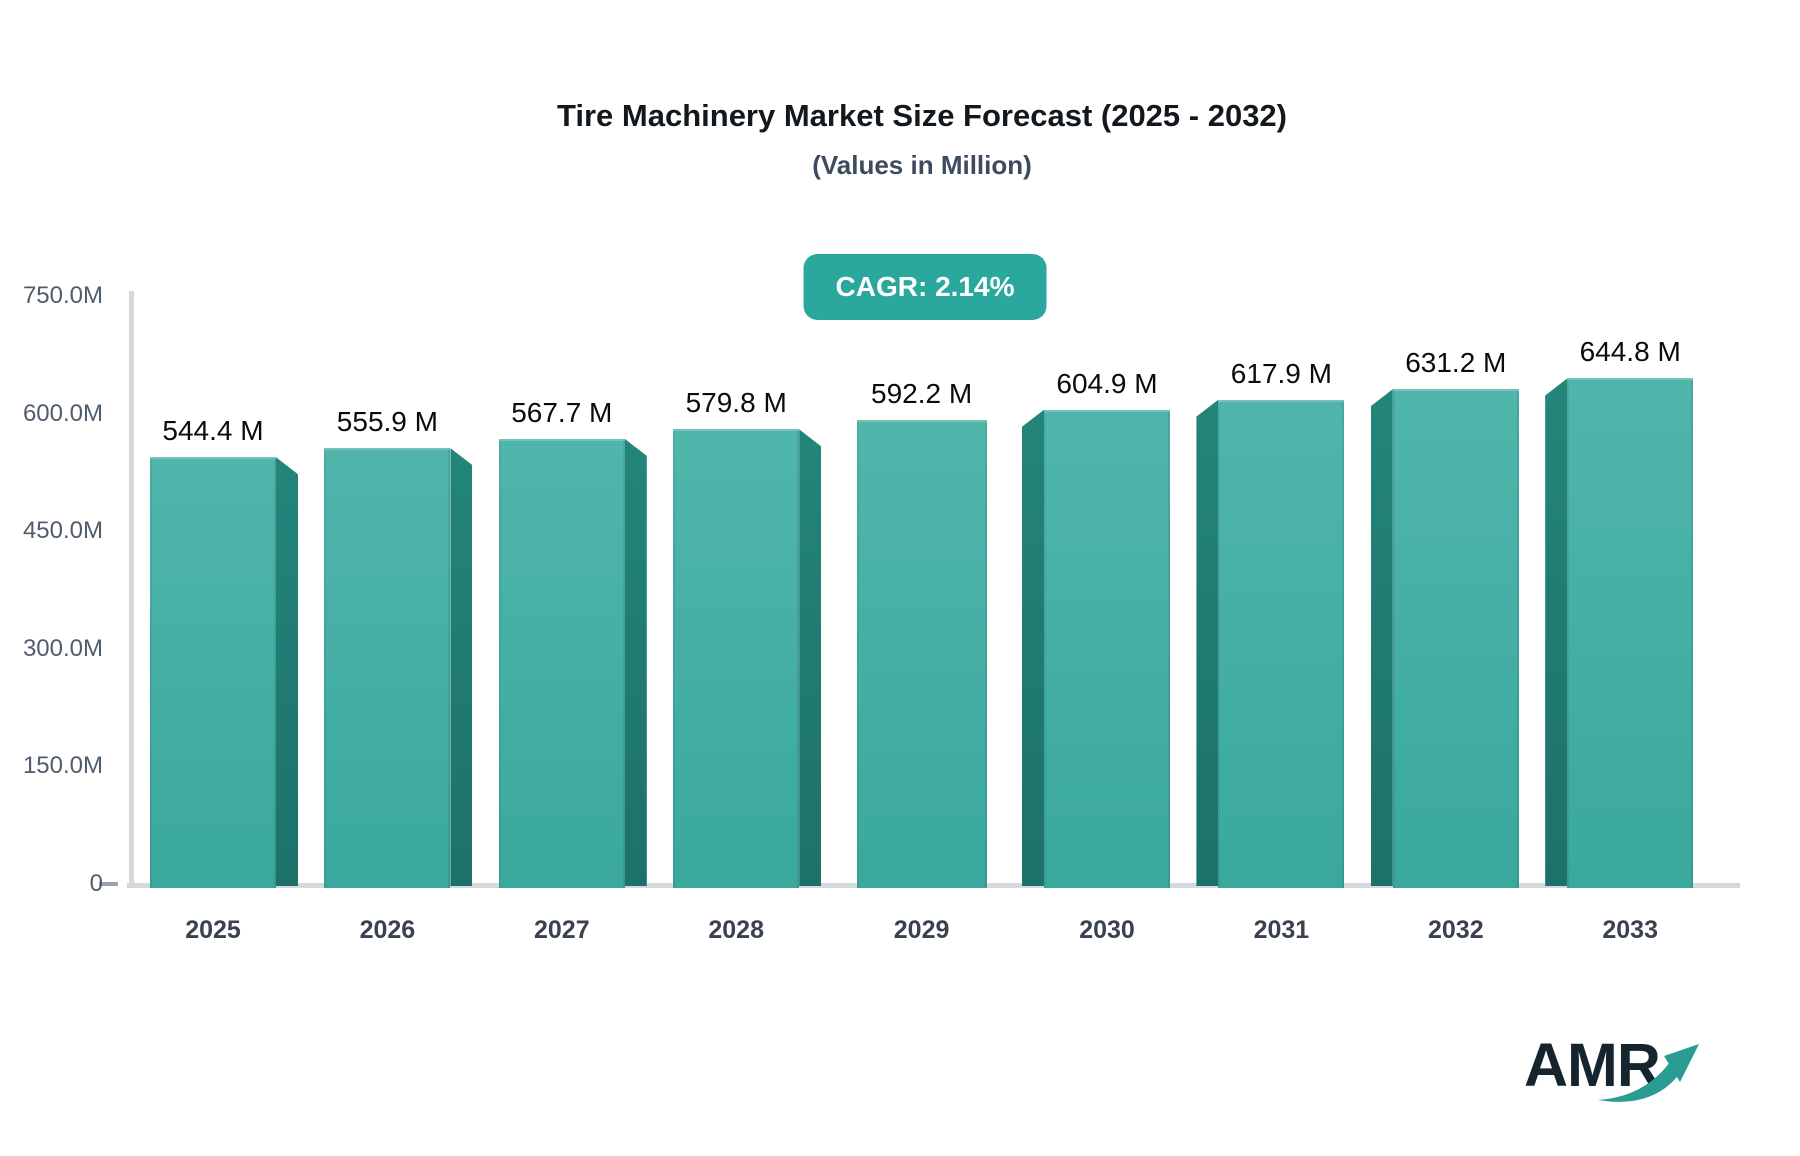 This screenshot has height=1156, width=1800. Describe the element at coordinates (461, 667) in the screenshot. I see `bar-side-2026` at that location.